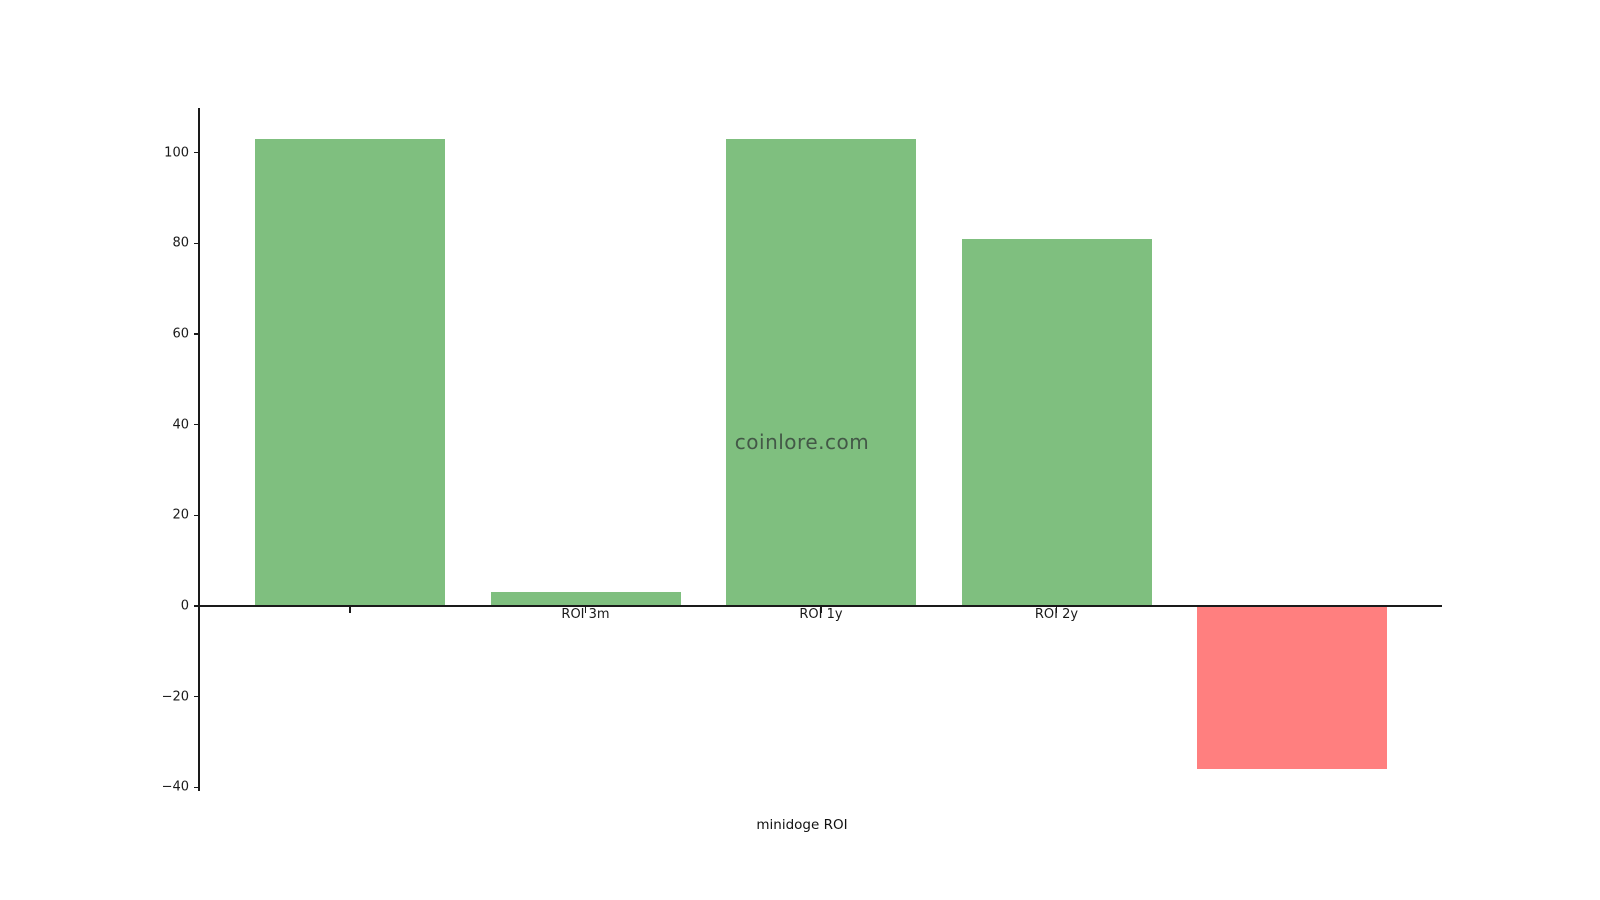 Image resolution: width=1600 pixels, height=900 pixels. What do you see at coordinates (175, 787) in the screenshot?
I see `y-tick-label: −40` at bounding box center [175, 787].